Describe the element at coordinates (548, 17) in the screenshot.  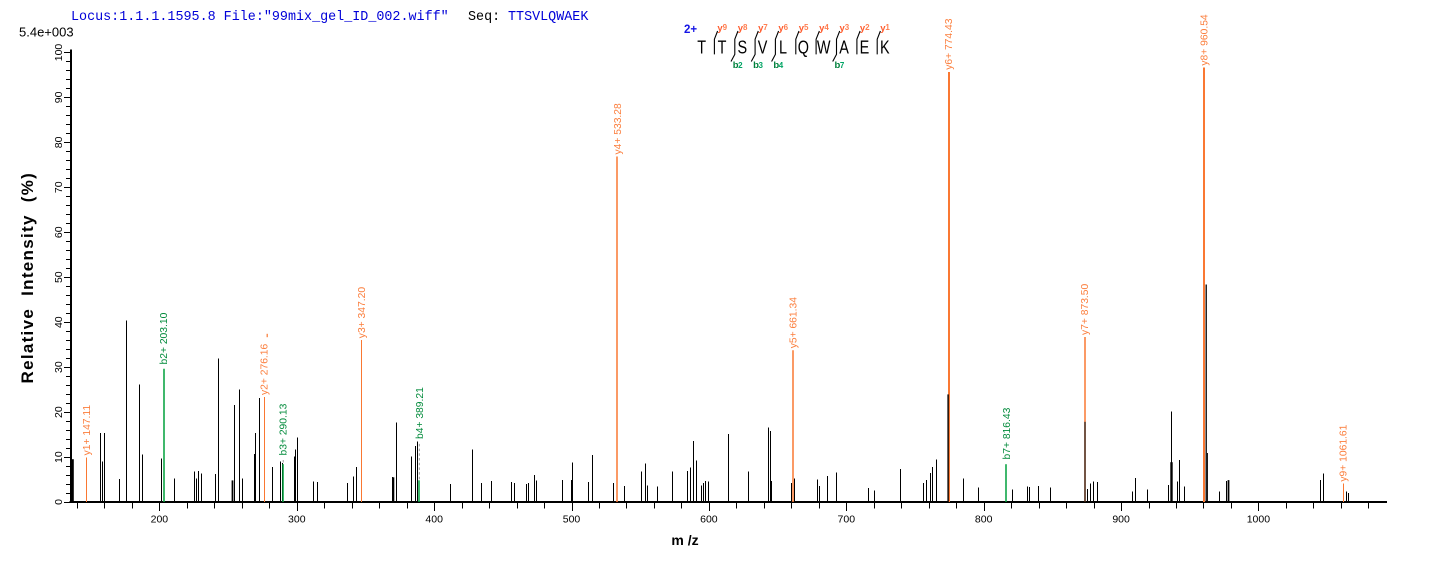
I see `svg-text: TTSVLQWAEK` at that location.